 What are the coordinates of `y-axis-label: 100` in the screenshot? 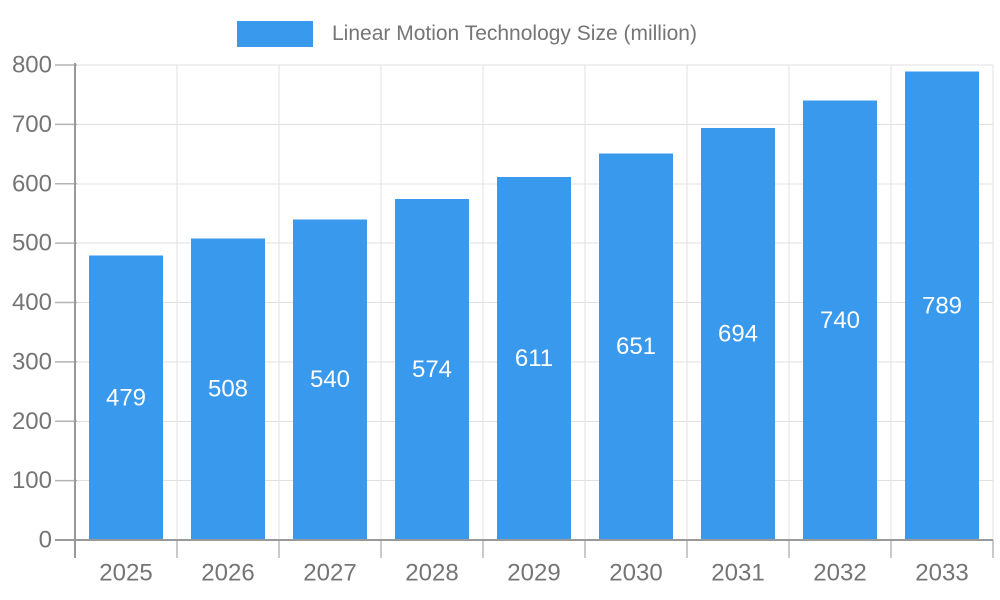 It's located at (32, 480).